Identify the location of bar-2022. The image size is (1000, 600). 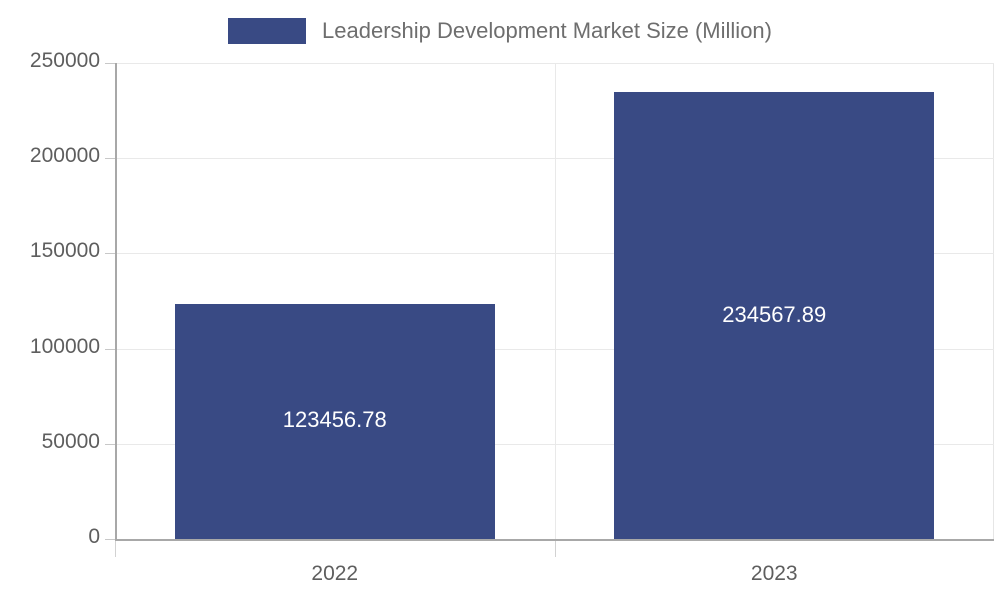
(334, 421).